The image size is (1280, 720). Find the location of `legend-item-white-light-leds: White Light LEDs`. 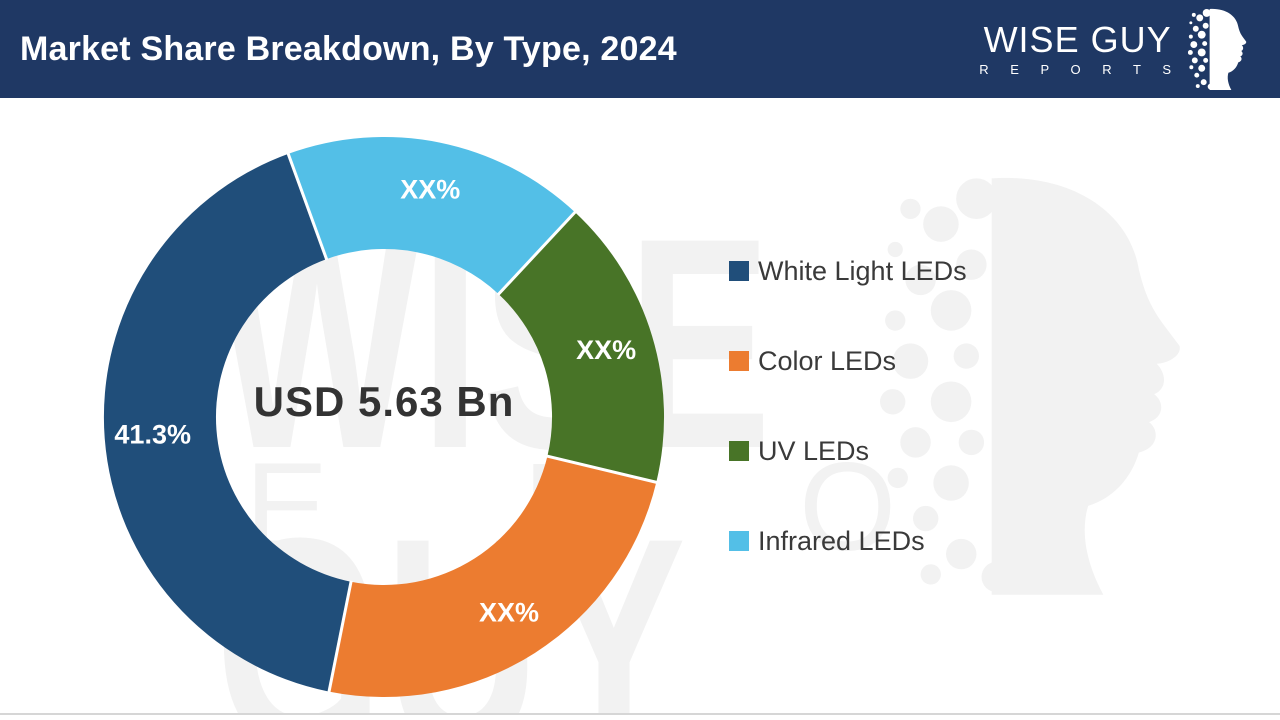

legend-item-white-light-leds: White Light LEDs is located at coordinates (848, 270).